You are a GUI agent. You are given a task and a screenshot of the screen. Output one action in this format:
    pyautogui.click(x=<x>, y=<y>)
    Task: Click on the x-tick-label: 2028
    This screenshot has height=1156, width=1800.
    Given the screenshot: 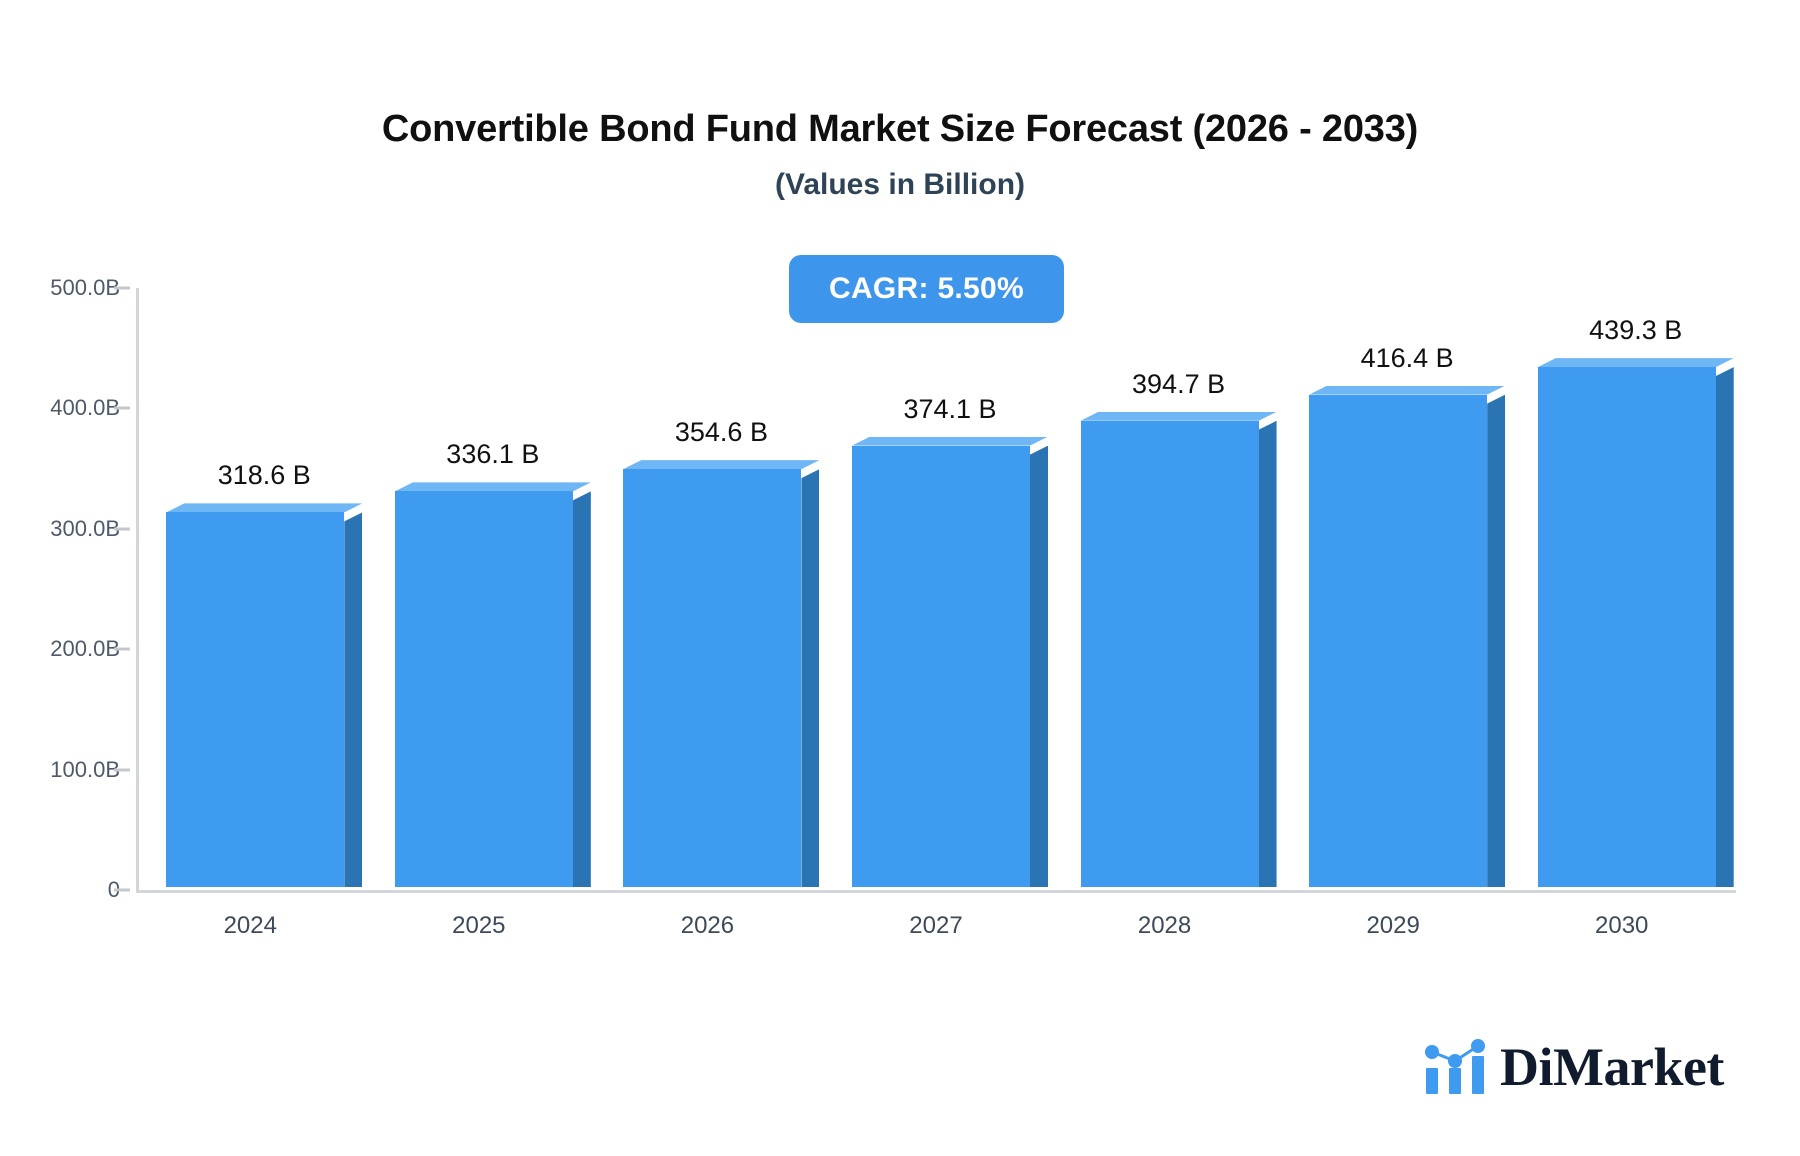 What is the action you would take?
    pyautogui.click(x=1164, y=925)
    